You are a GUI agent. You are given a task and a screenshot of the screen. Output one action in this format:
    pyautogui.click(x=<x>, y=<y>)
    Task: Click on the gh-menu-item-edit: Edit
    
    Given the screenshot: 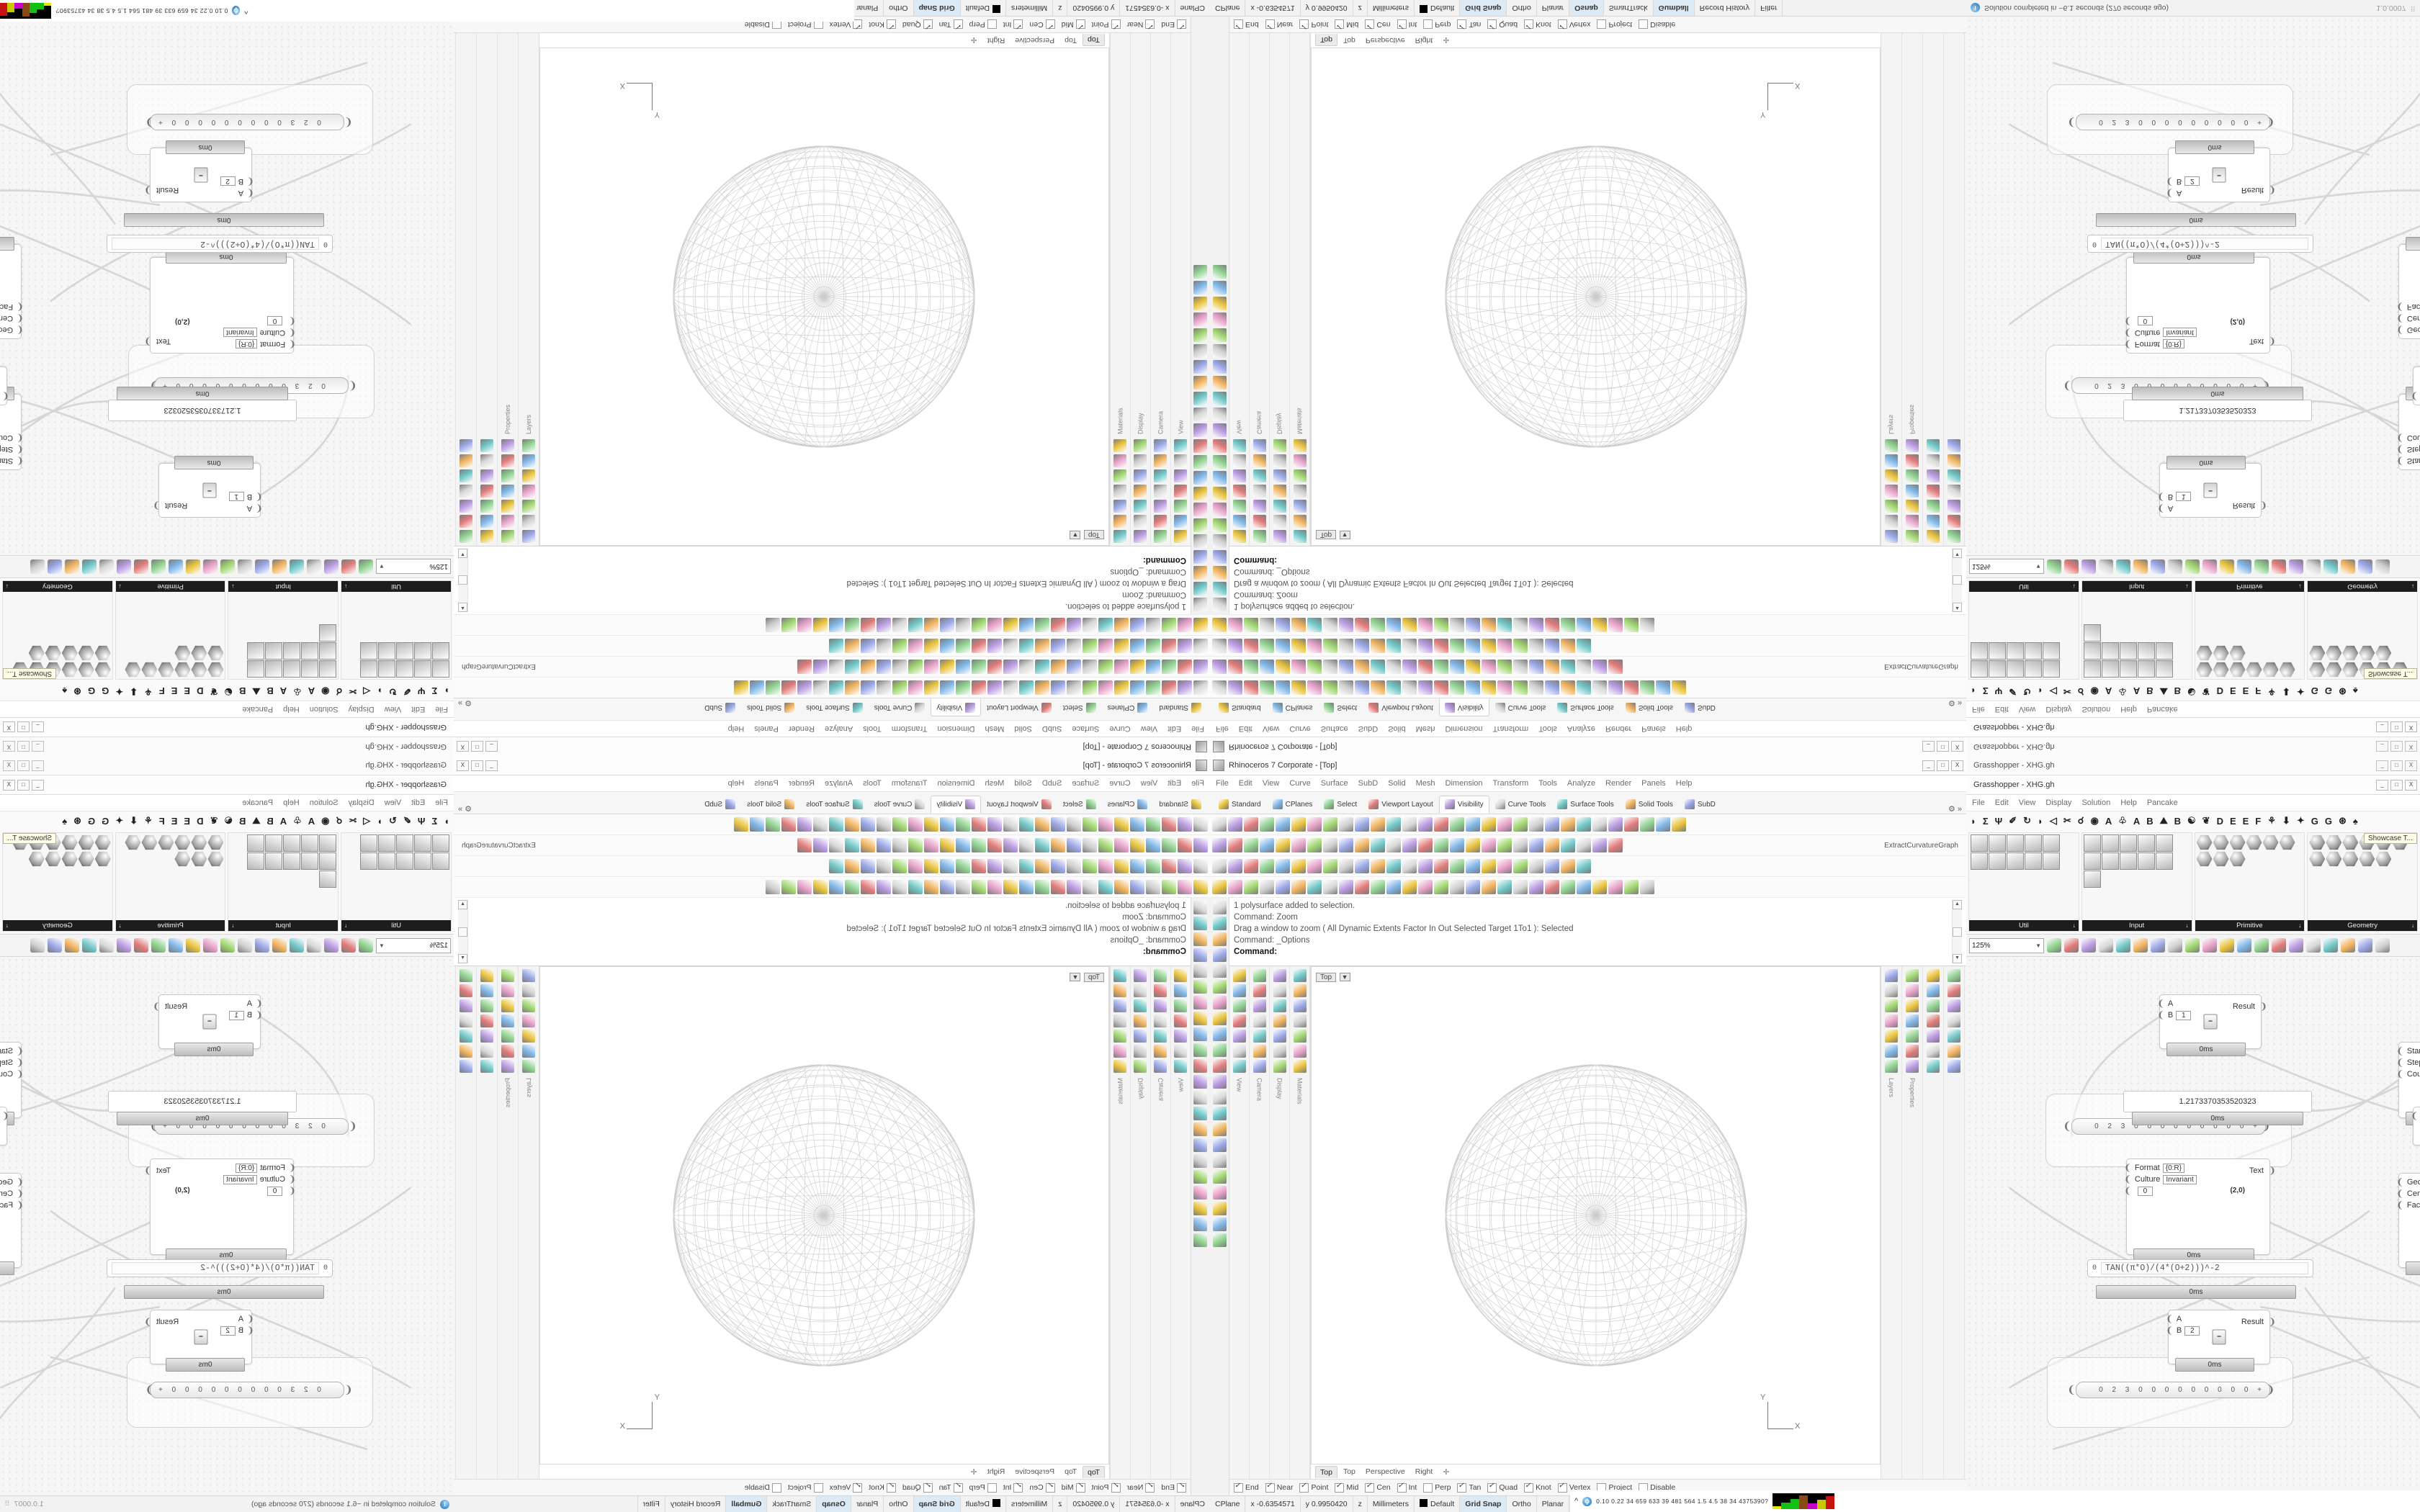 What is the action you would take?
    pyautogui.click(x=2002, y=709)
    